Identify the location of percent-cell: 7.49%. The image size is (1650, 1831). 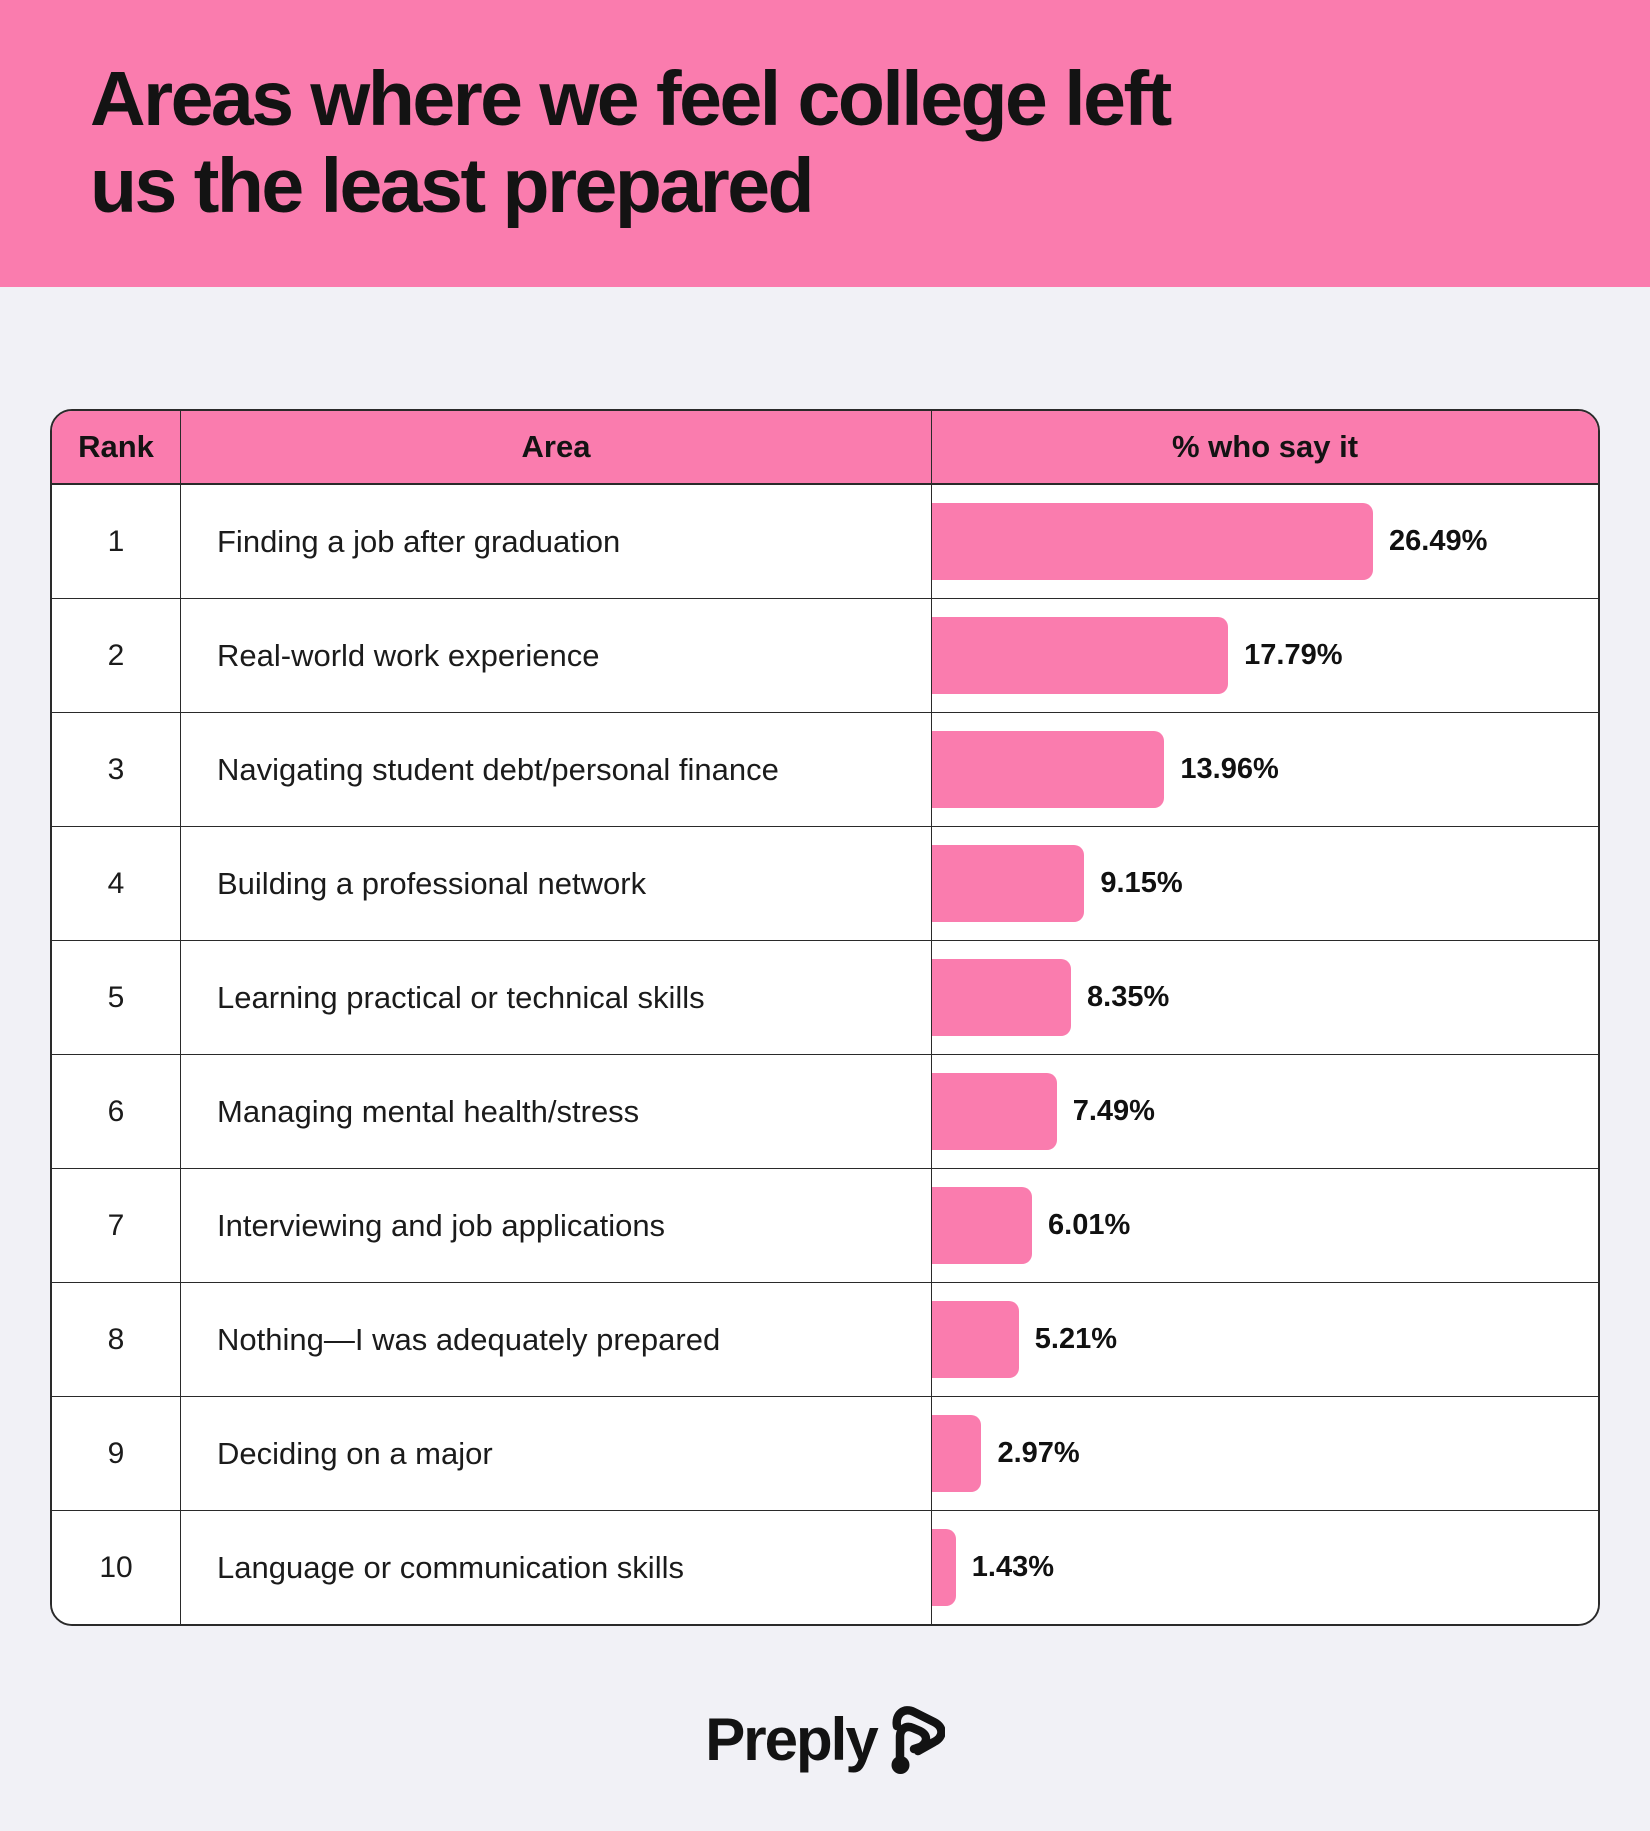
(1264, 1111).